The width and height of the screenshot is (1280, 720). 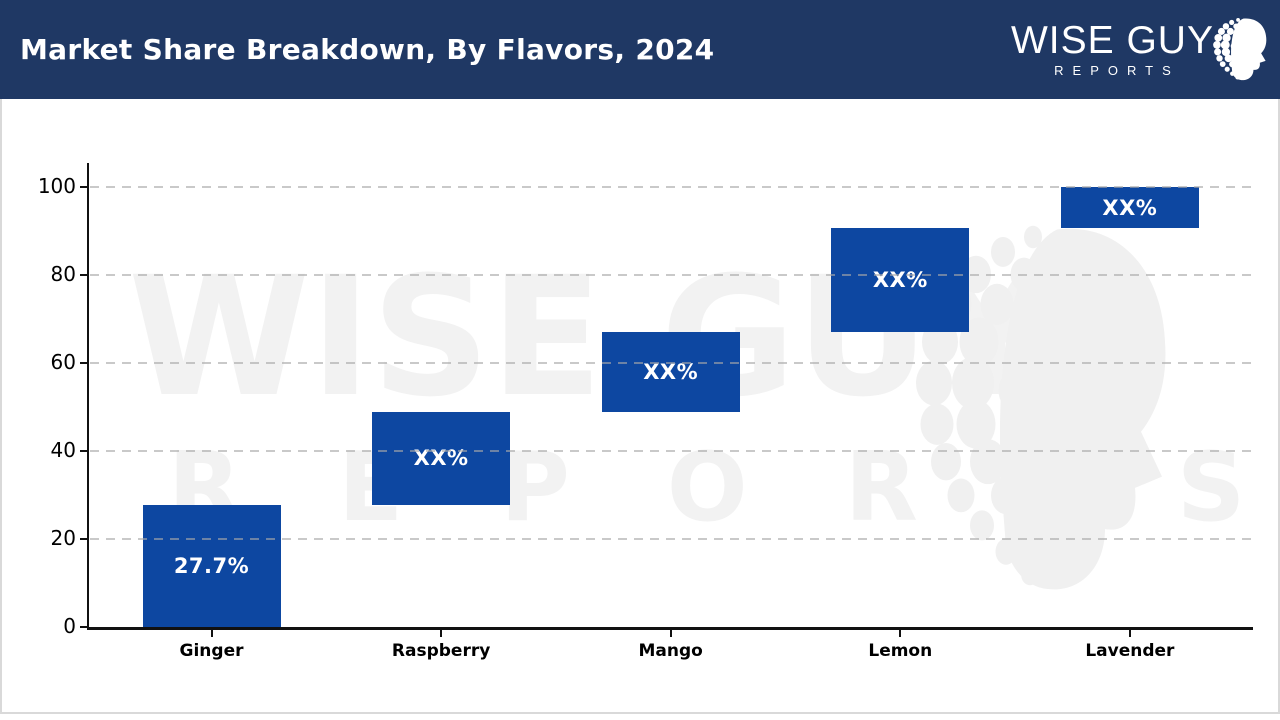 What do you see at coordinates (900, 651) in the screenshot?
I see `x-category-label-lemon: Lemon` at bounding box center [900, 651].